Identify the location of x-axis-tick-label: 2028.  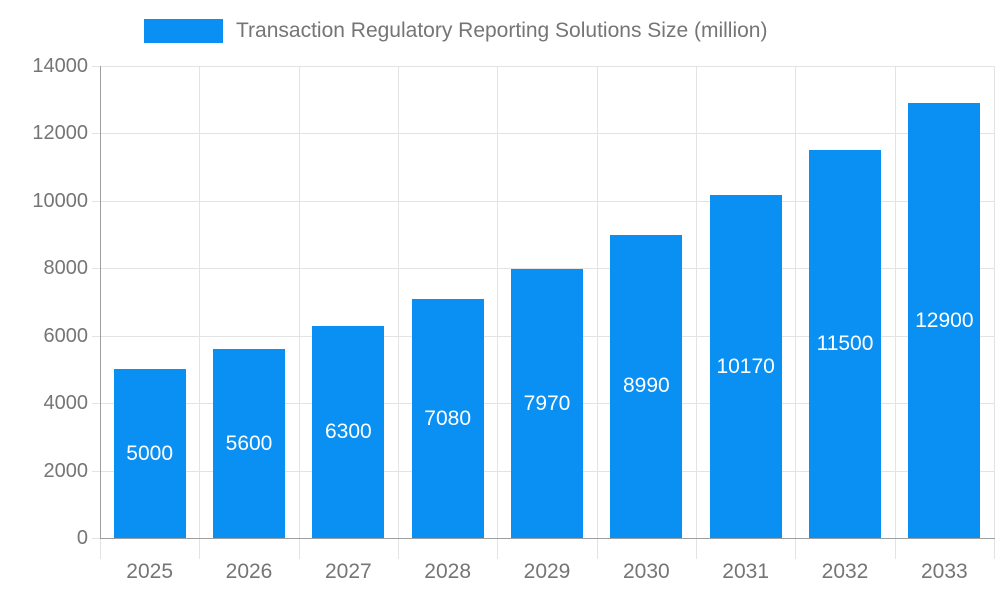
(448, 571).